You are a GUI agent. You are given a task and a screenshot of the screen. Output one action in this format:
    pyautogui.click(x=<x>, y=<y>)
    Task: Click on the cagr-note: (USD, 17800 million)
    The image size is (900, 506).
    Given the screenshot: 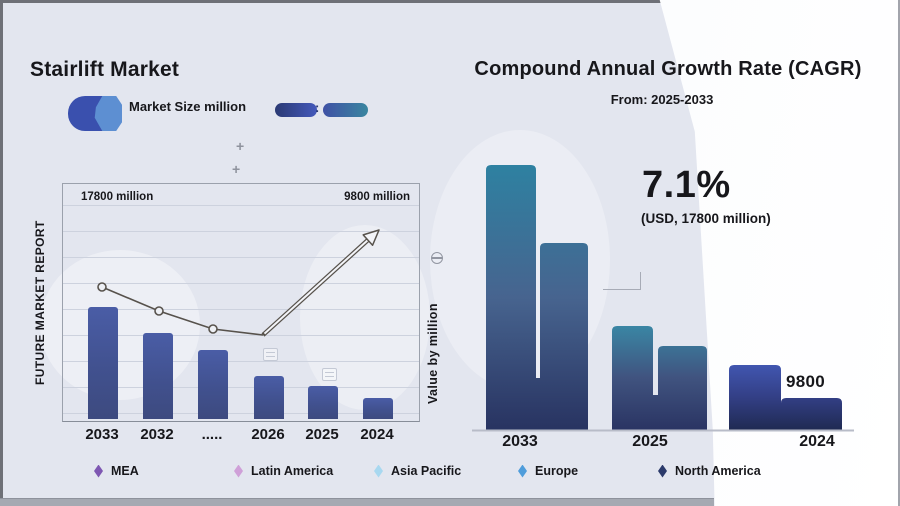 What is the action you would take?
    pyautogui.click(x=706, y=218)
    